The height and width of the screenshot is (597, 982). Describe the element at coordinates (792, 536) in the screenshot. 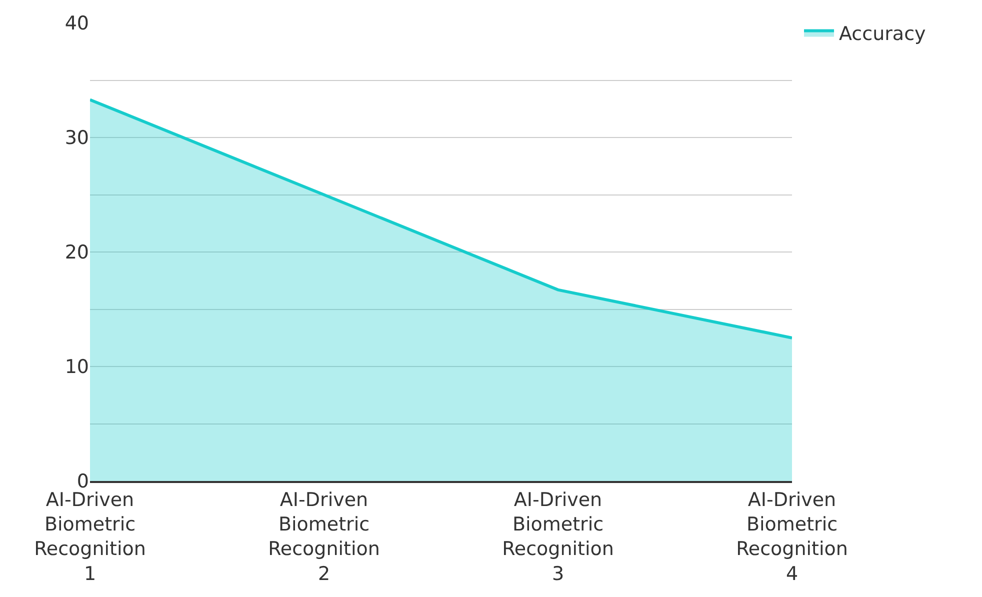

I see `x-tick-label: AI-Driven Biometric Recognition 4` at that location.